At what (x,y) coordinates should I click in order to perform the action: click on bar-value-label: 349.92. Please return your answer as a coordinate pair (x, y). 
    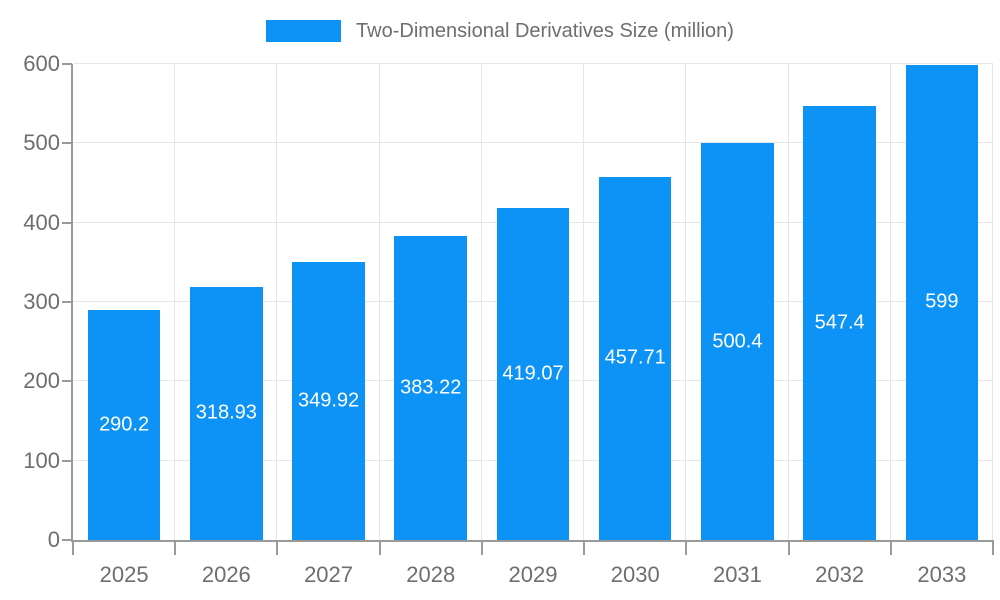
    Looking at the image, I should click on (328, 400).